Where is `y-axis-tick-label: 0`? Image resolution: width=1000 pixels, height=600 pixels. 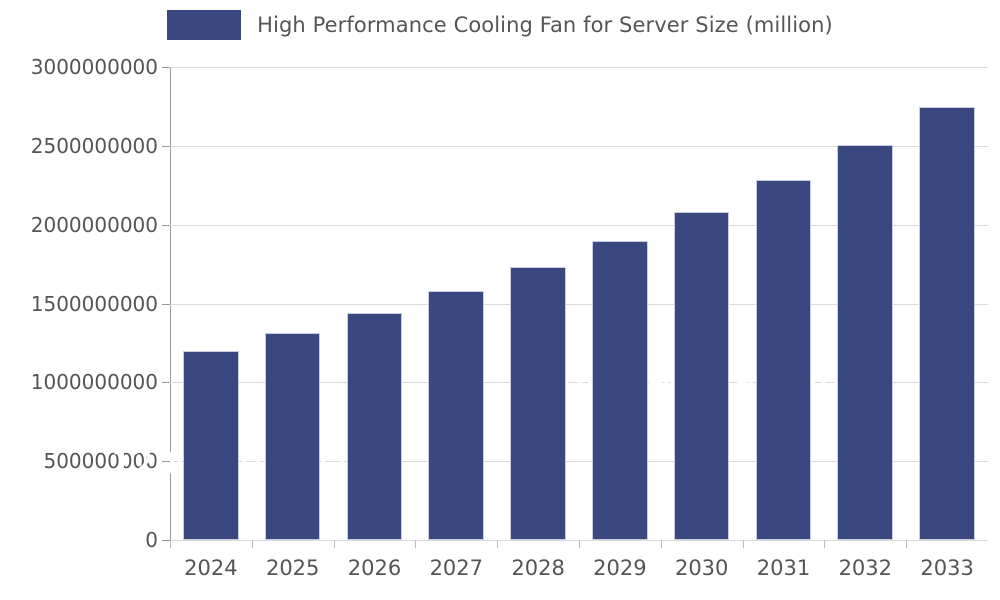
y-axis-tick-label: 0 is located at coordinates (151, 540).